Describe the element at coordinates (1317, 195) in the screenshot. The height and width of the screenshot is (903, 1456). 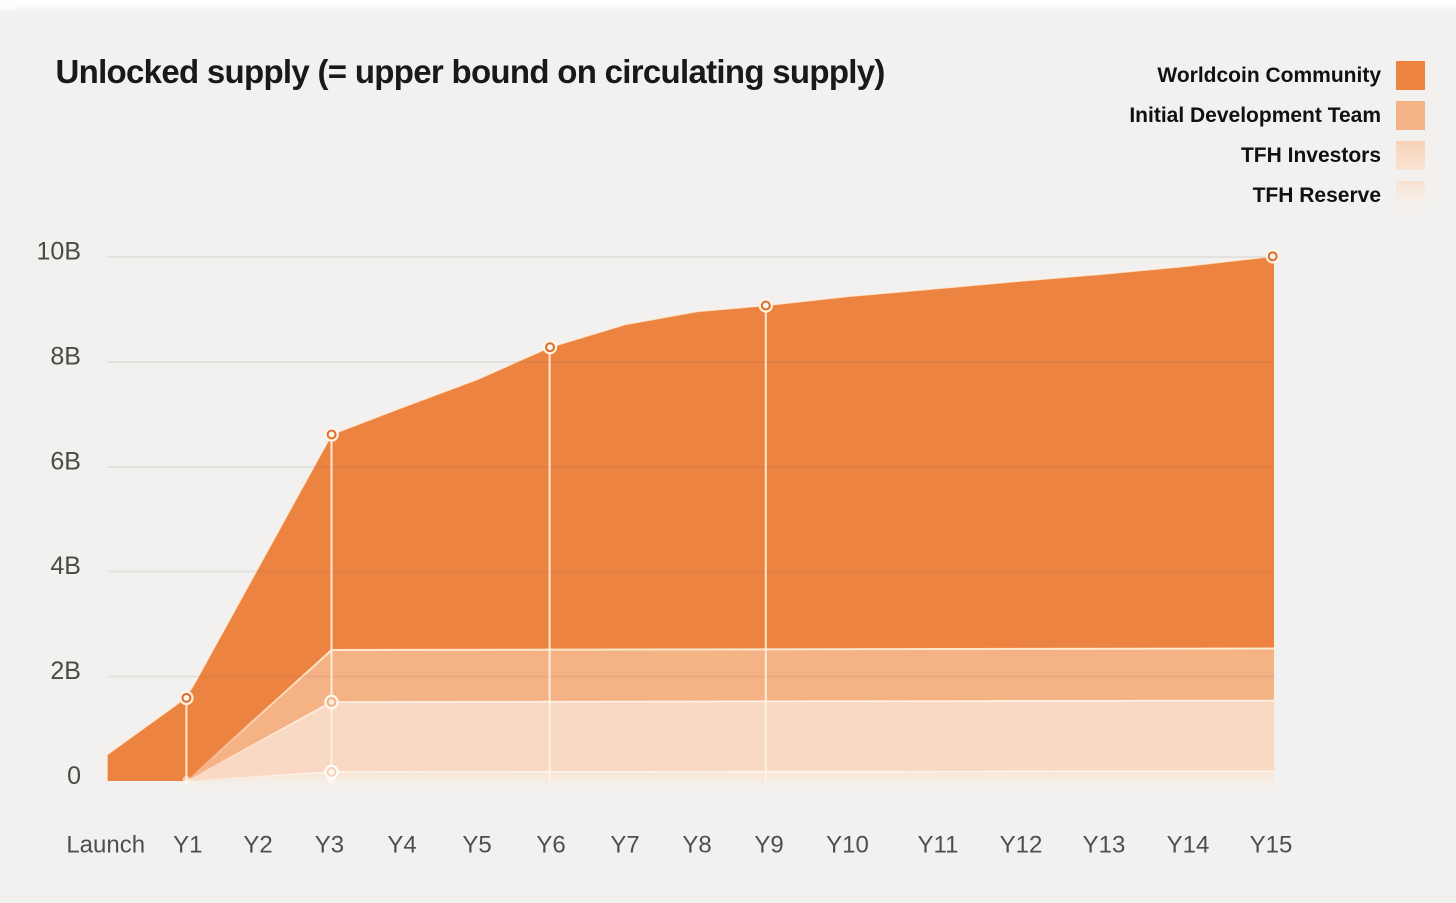
I see `svg-text: TFH Reserve` at that location.